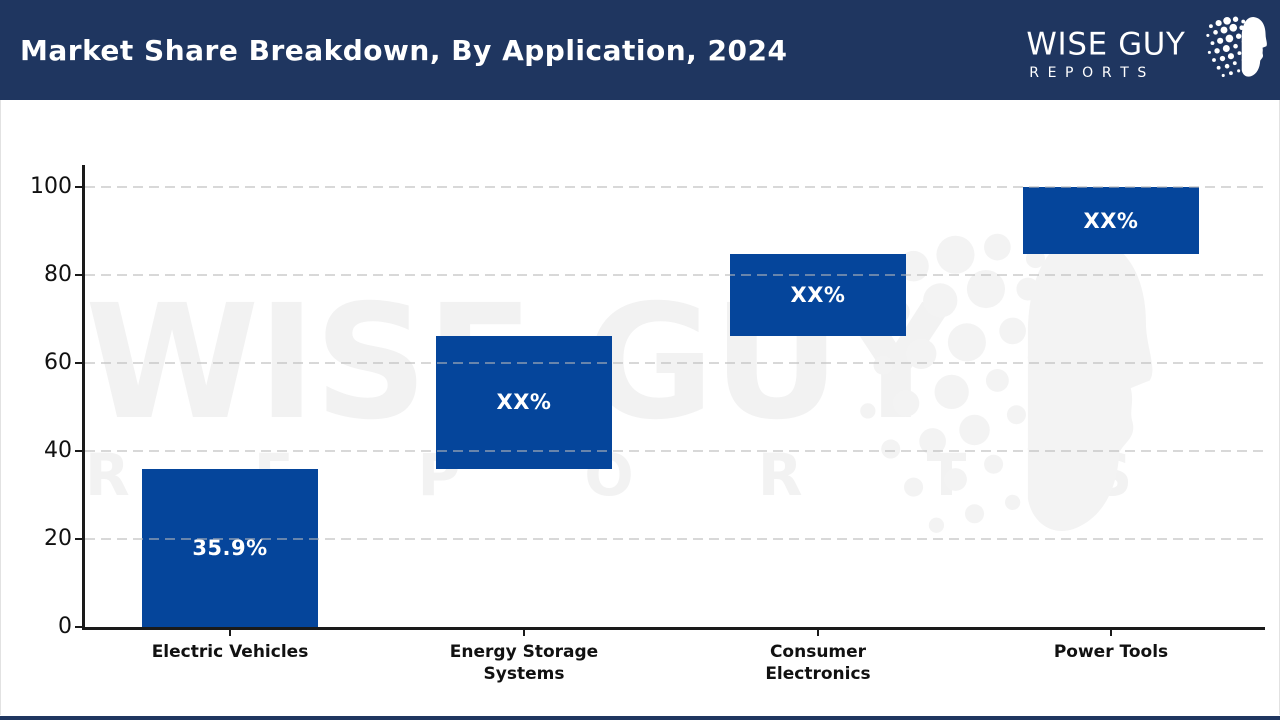 This screenshot has height=720, width=1280. What do you see at coordinates (65, 626) in the screenshot?
I see `y-tick-label: 0` at bounding box center [65, 626].